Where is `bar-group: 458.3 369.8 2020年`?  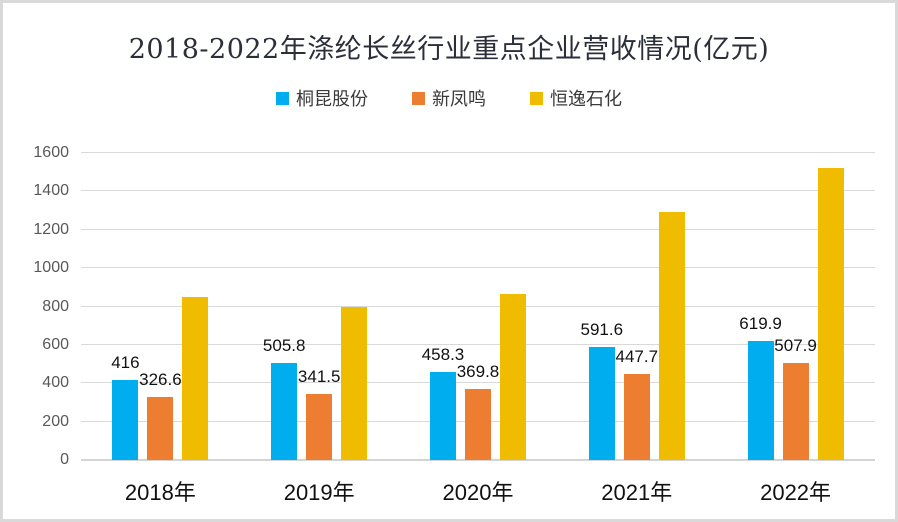 bar-group: 458.3 369.8 2020年 is located at coordinates (474, 329).